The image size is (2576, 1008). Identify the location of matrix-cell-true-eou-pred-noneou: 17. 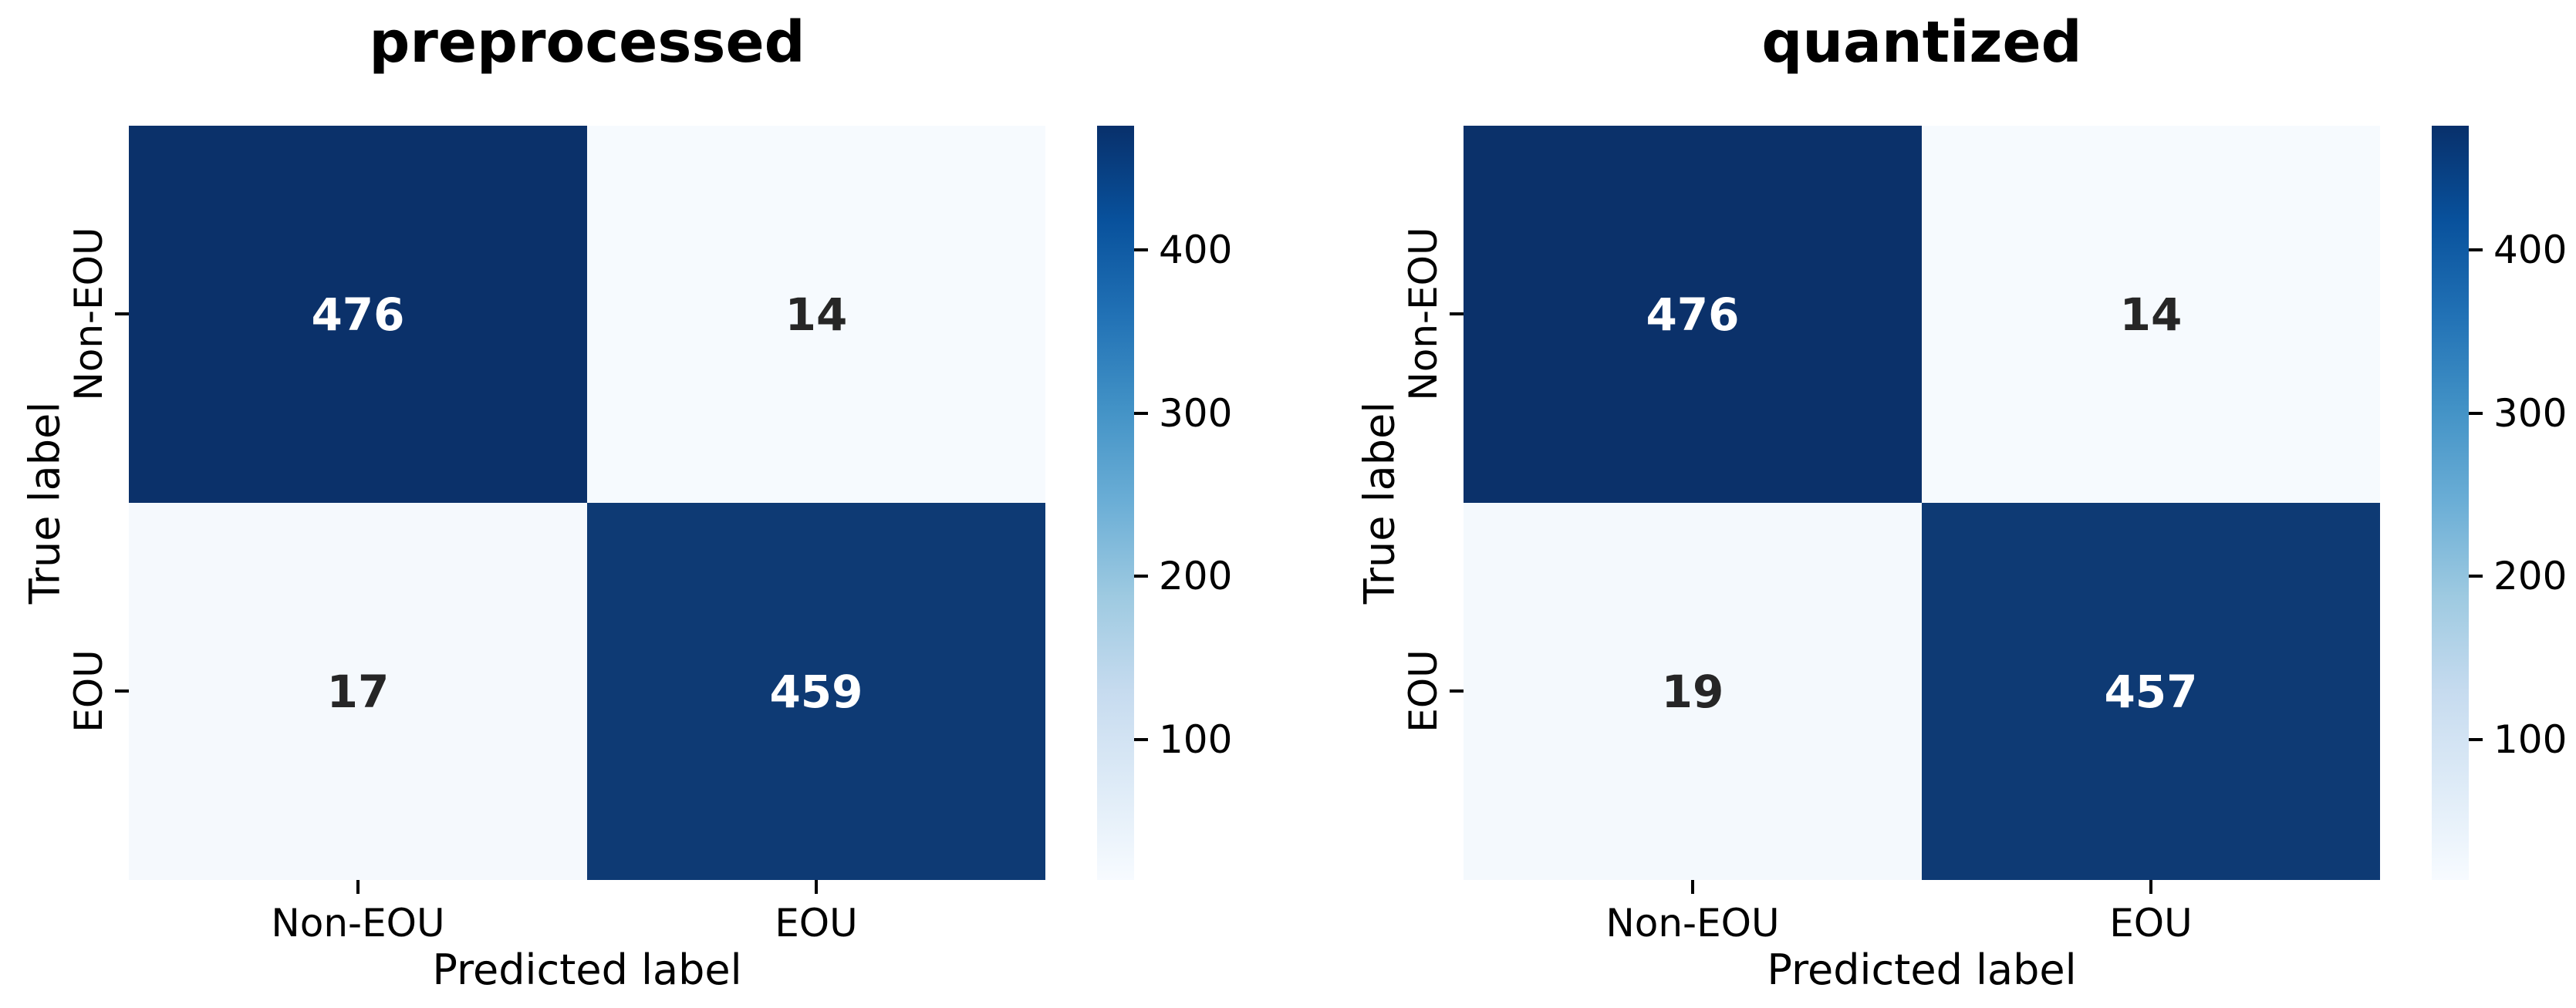
(358, 691).